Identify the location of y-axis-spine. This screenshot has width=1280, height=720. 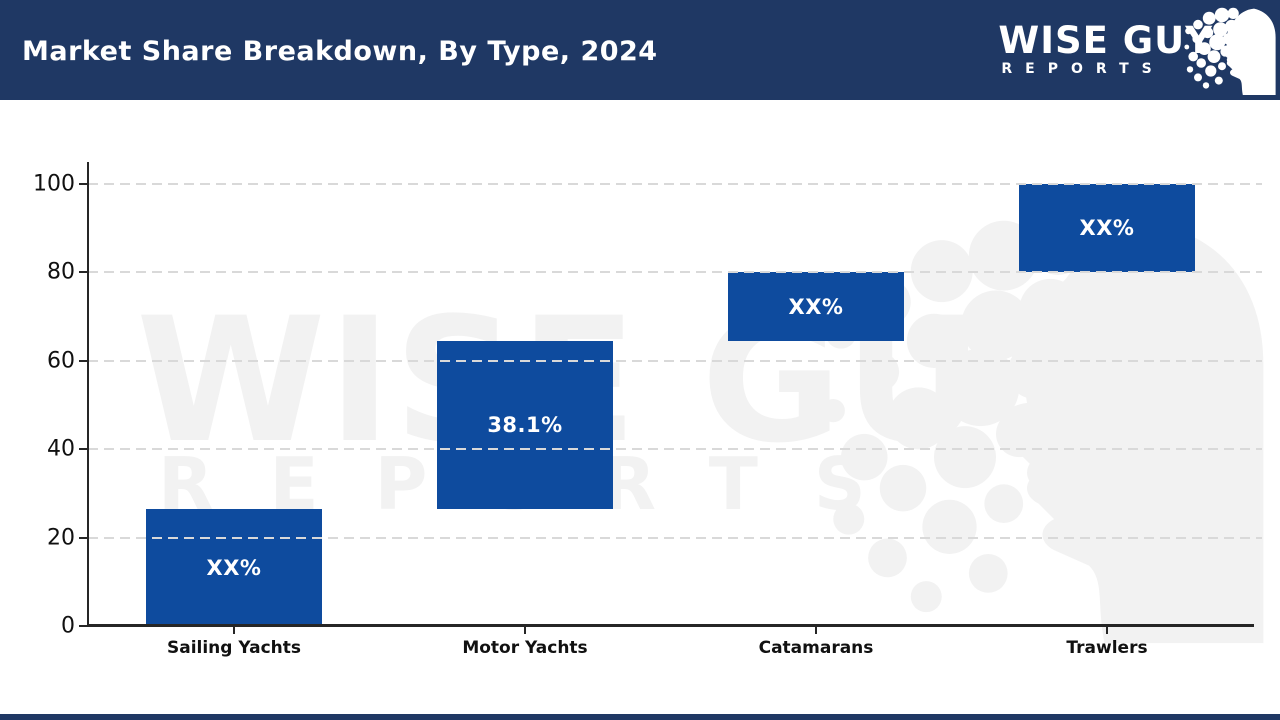
(88, 394).